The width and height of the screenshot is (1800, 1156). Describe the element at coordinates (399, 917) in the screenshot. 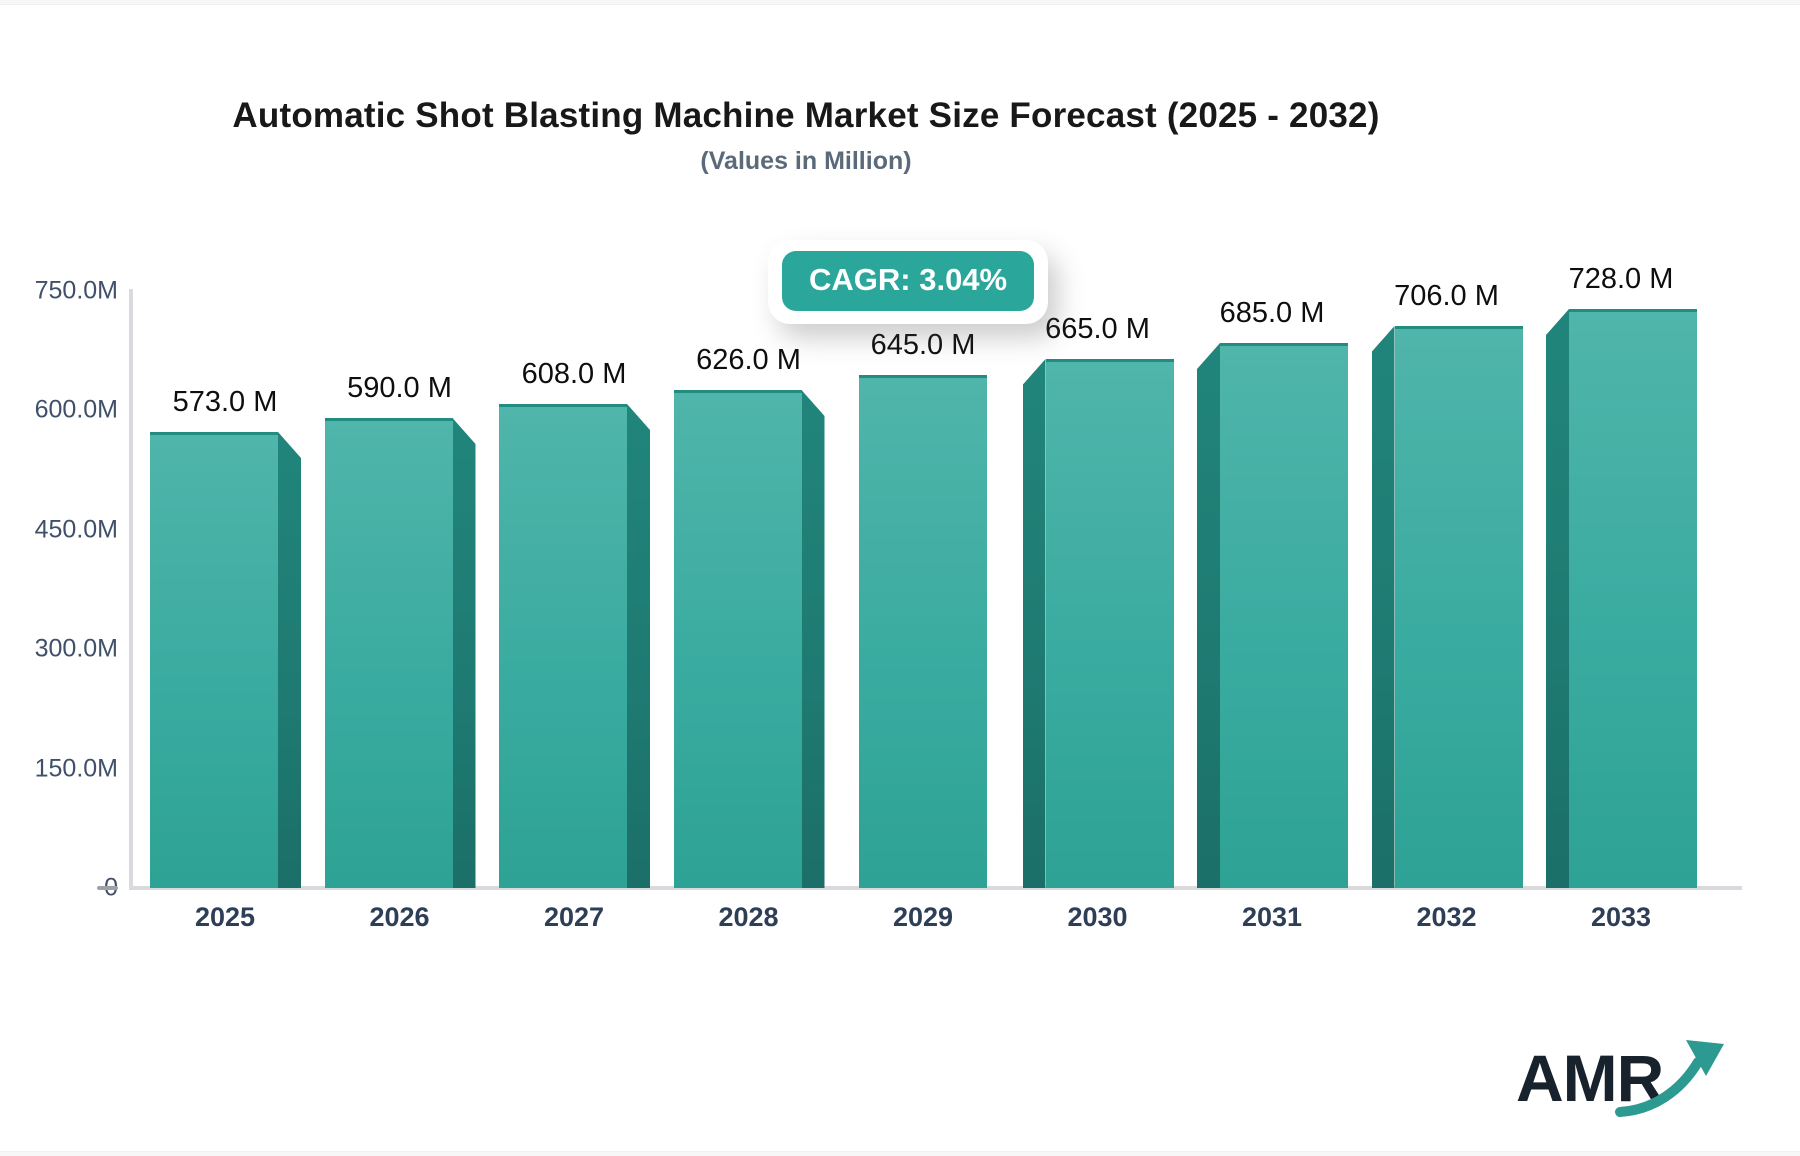

I see `x-axis-label-2026: 2026` at that location.